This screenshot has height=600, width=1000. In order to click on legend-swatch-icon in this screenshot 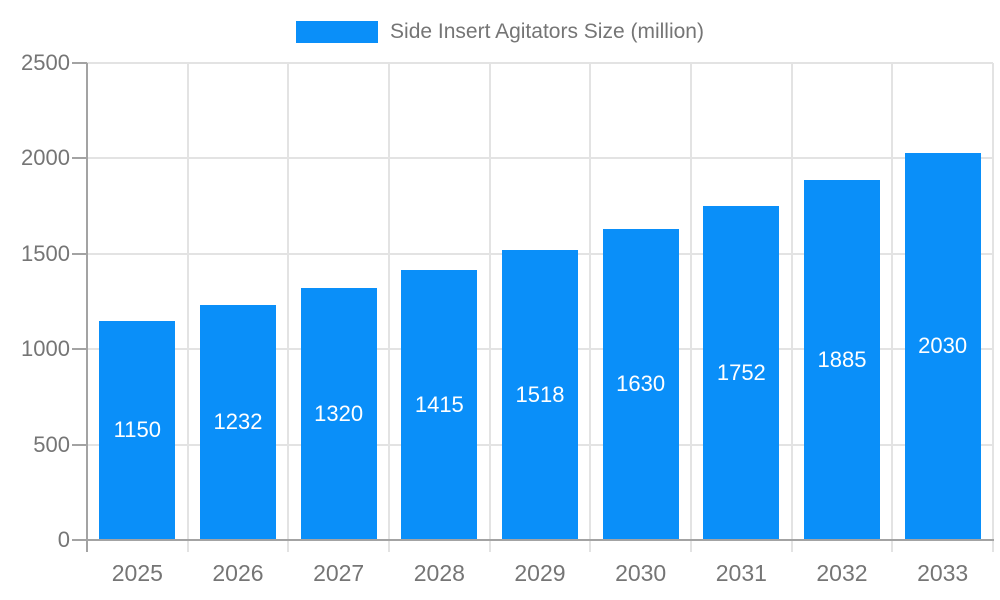, I will do `click(337, 32)`.